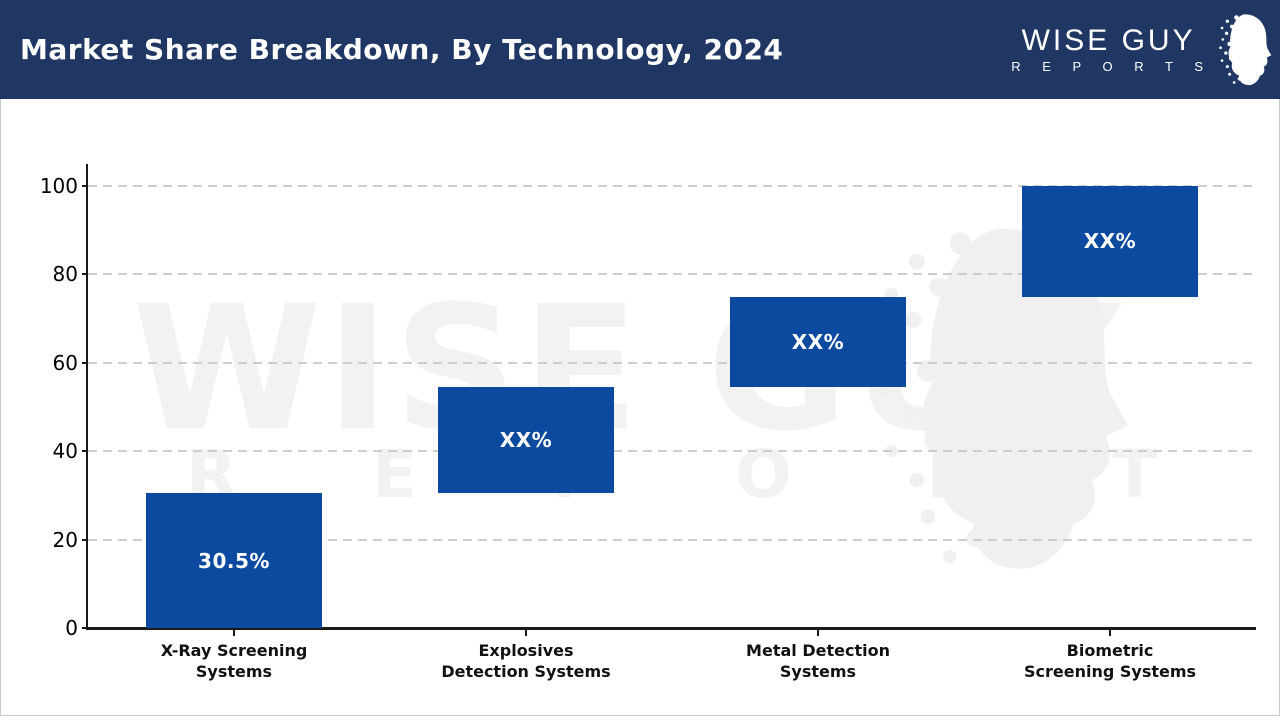  What do you see at coordinates (733, 474) in the screenshot?
I see `watermark-tagline: R E P O R T S` at bounding box center [733, 474].